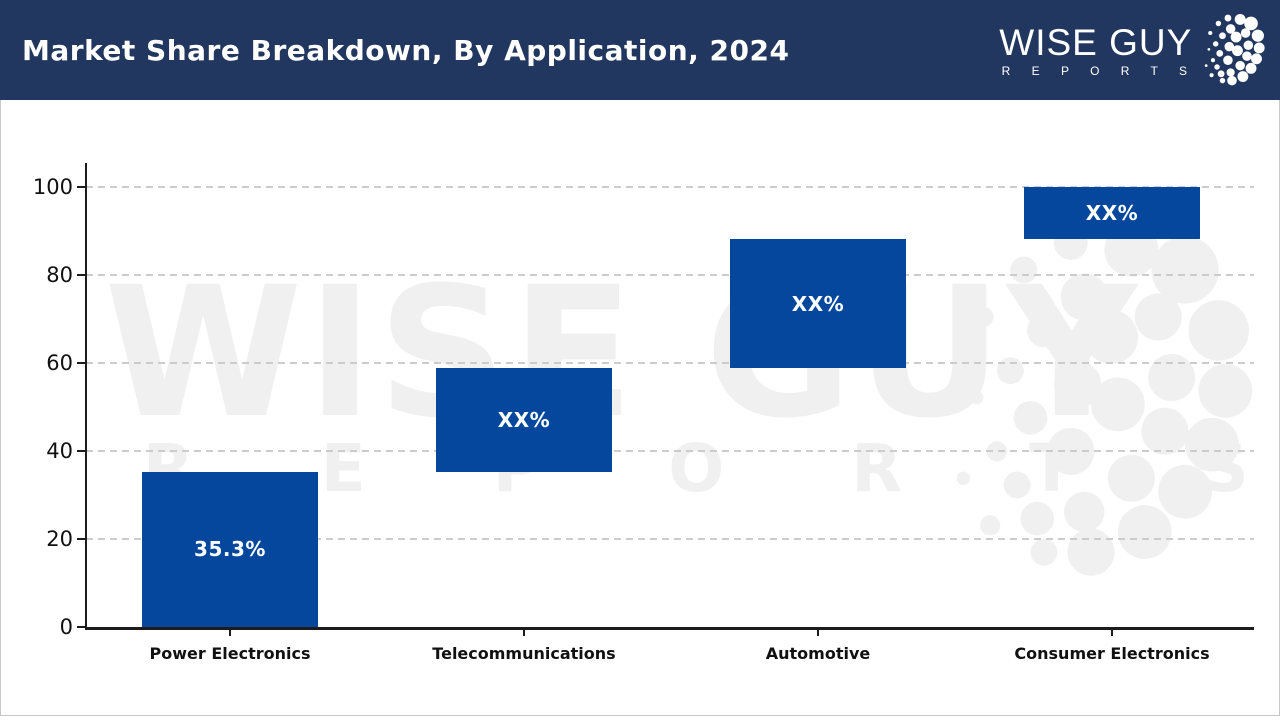 This screenshot has width=1280, height=720. I want to click on category-label: Telecommunications, so click(524, 653).